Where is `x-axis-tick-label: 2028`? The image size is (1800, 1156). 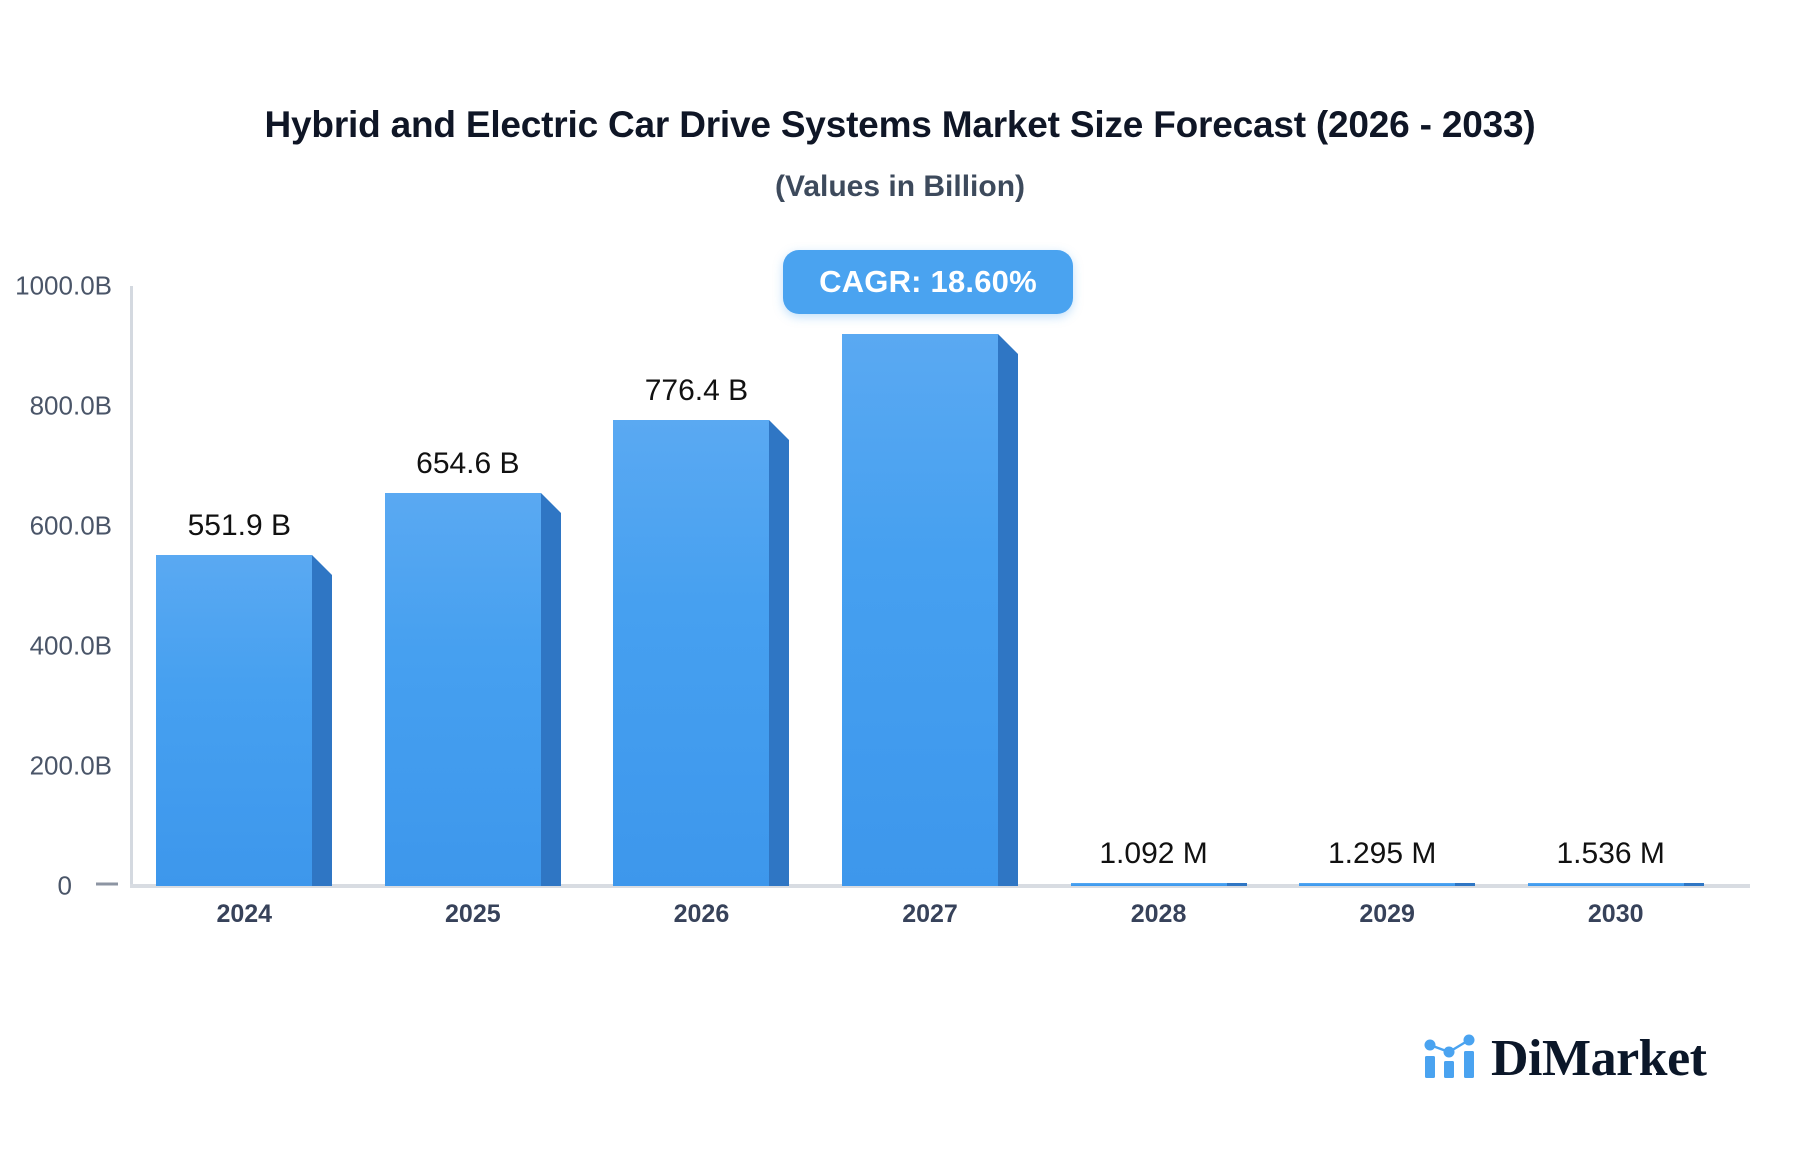 x-axis-tick-label: 2028 is located at coordinates (1158, 914).